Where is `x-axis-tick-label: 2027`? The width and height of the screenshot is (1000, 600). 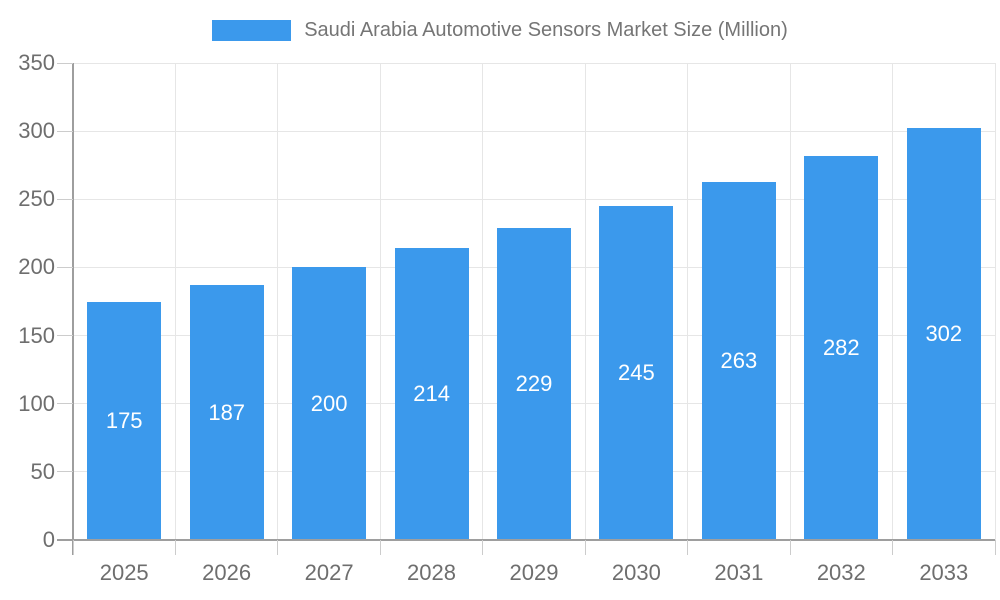
x-axis-tick-label: 2027 is located at coordinates (329, 572).